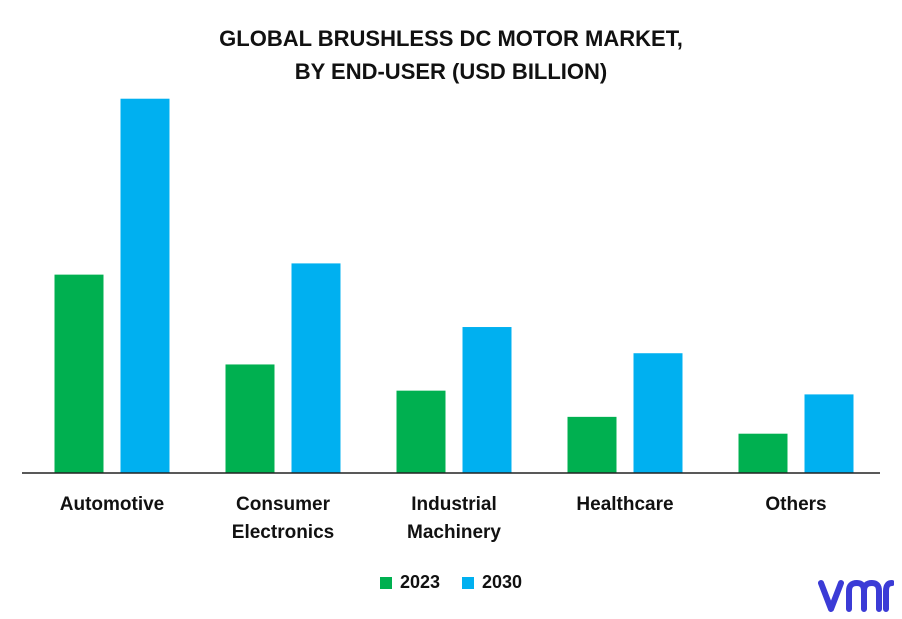  I want to click on bar-2030-industrial-machinery, so click(487, 400).